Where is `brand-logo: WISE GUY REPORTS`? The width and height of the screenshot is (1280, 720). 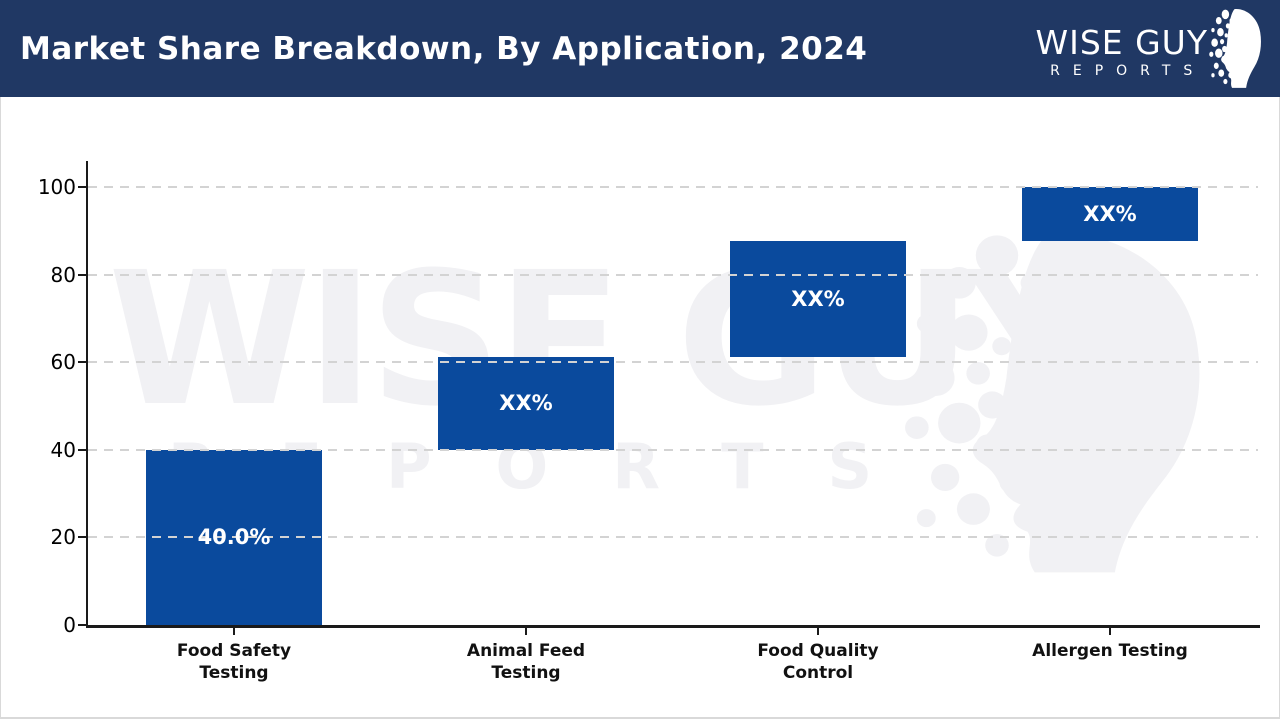 brand-logo: WISE GUY REPORTS is located at coordinates (1150, 49).